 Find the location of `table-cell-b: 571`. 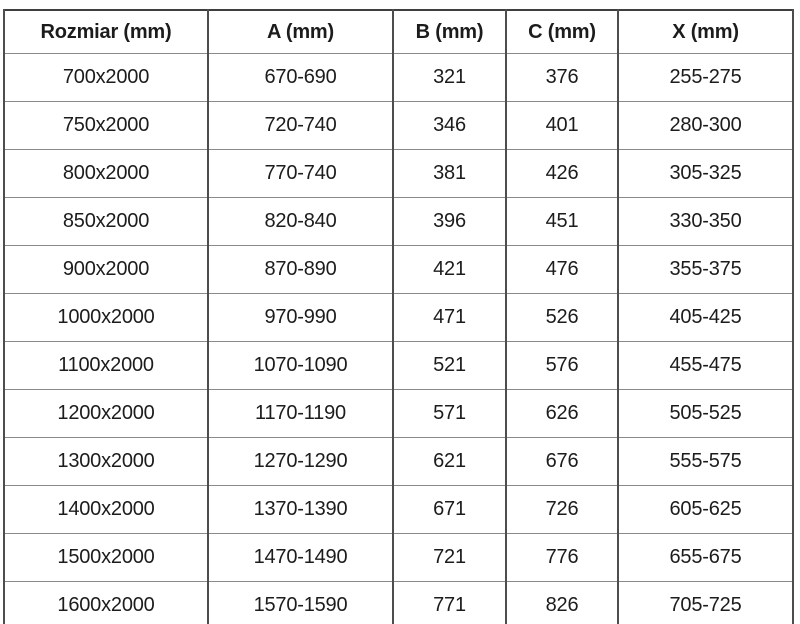

table-cell-b: 571 is located at coordinates (449, 413).